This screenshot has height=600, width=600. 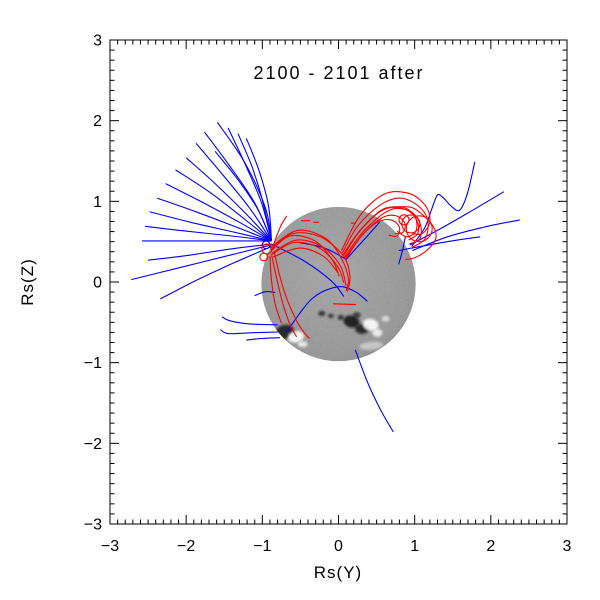 I want to click on x-tick-label: −3, so click(x=110, y=546).